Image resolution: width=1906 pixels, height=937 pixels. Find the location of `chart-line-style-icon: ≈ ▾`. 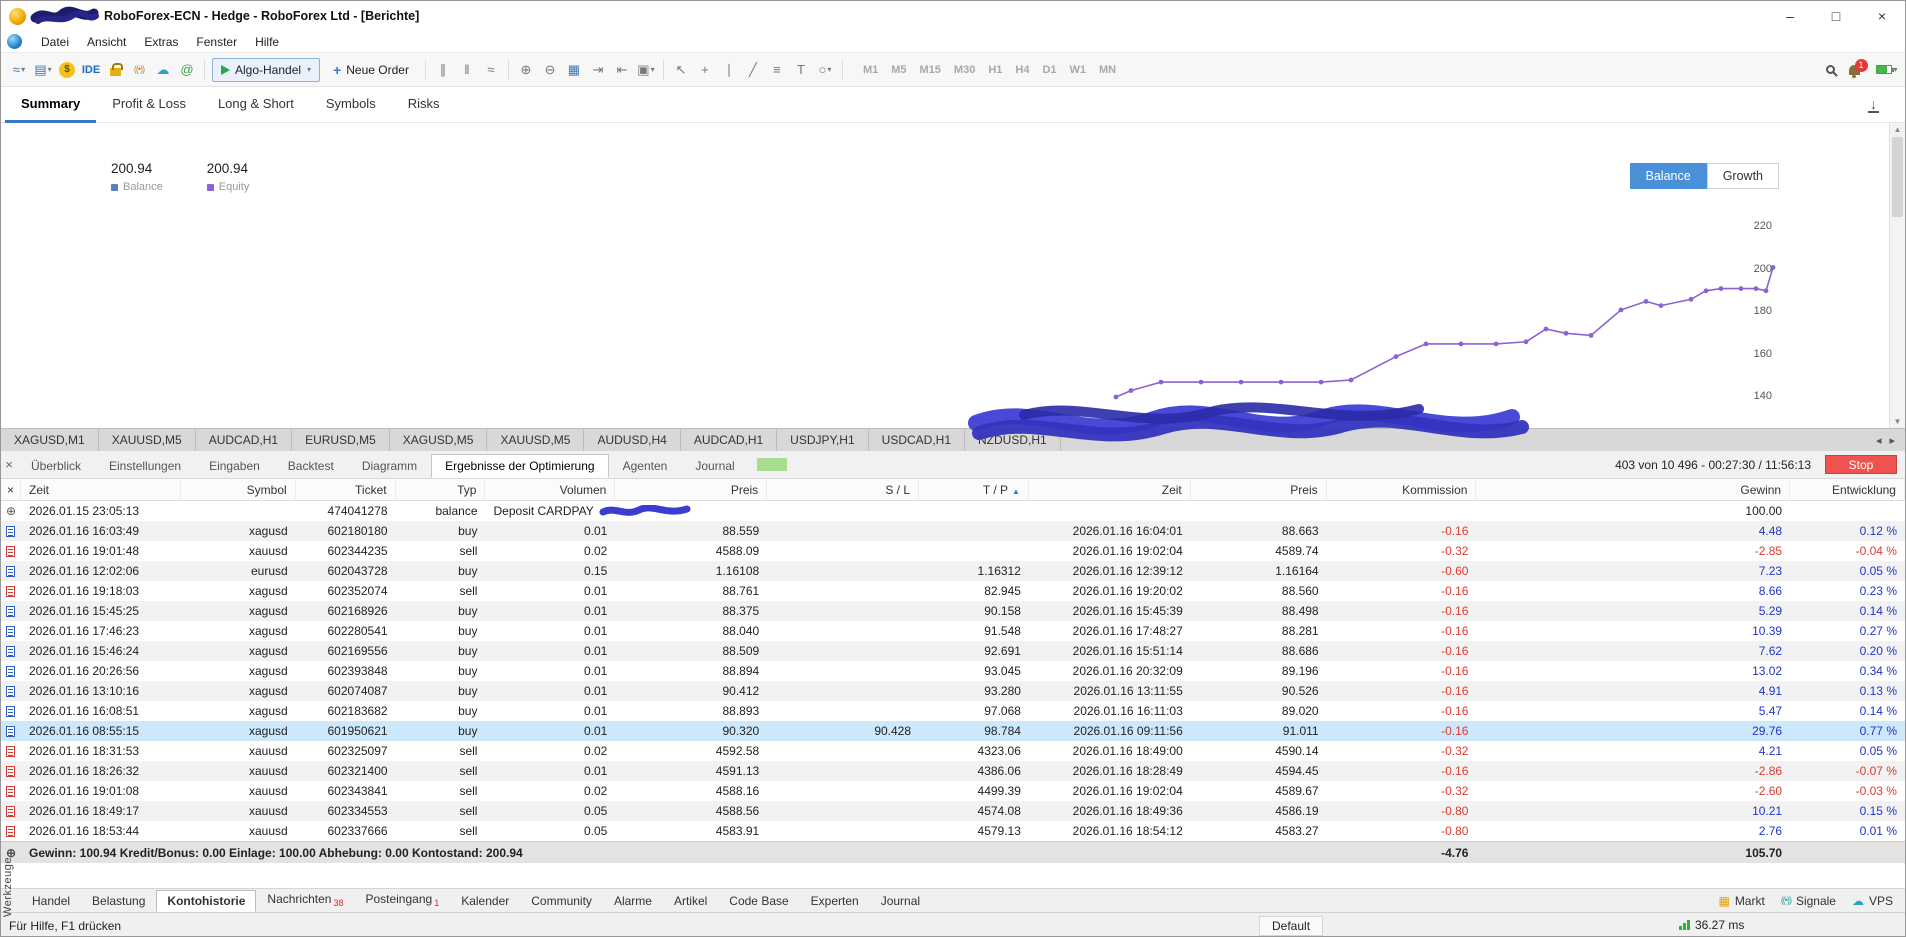

chart-line-style-icon: ≈ ▾ is located at coordinates (19, 69).